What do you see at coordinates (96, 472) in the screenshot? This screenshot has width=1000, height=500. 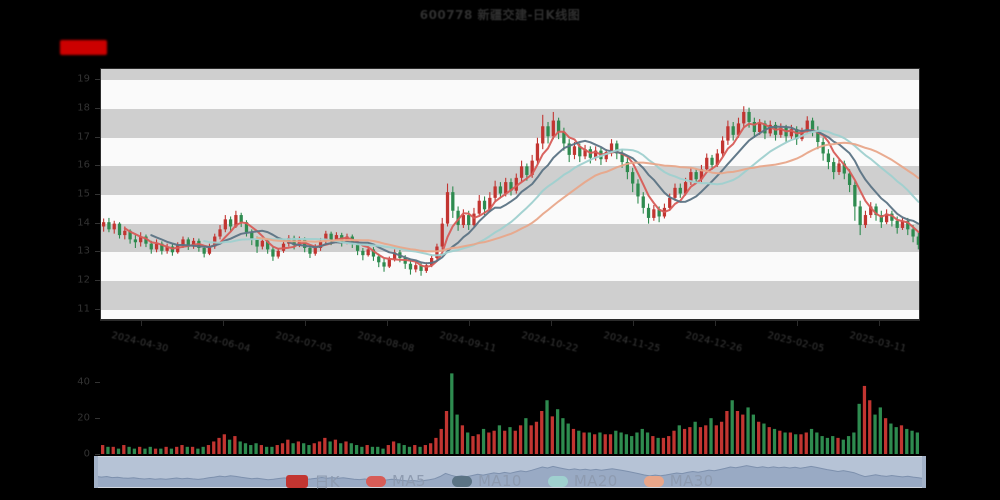 I see `datazoom-handle-left` at bounding box center [96, 472].